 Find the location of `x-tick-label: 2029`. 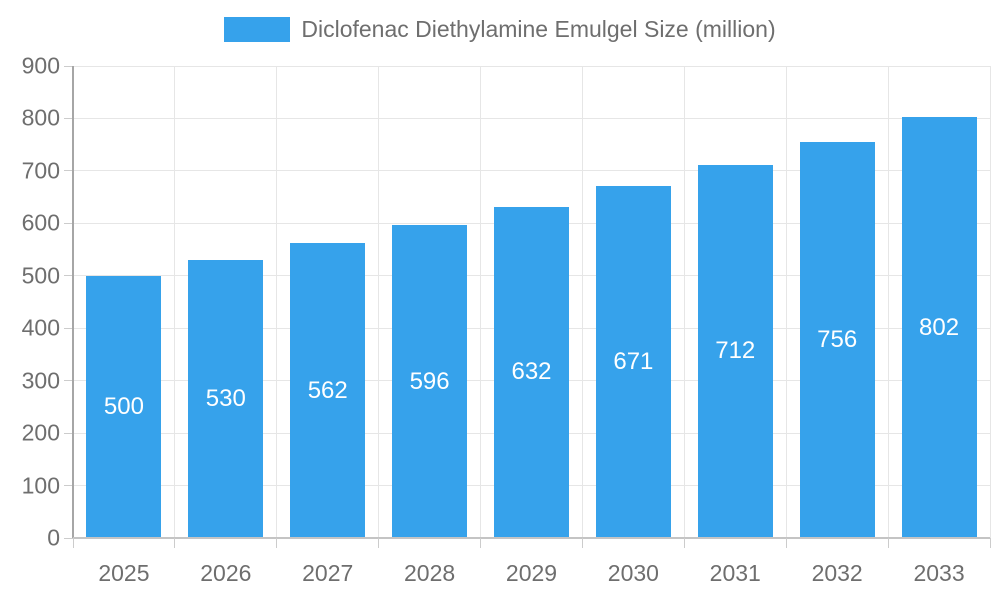

x-tick-label: 2029 is located at coordinates (531, 573).